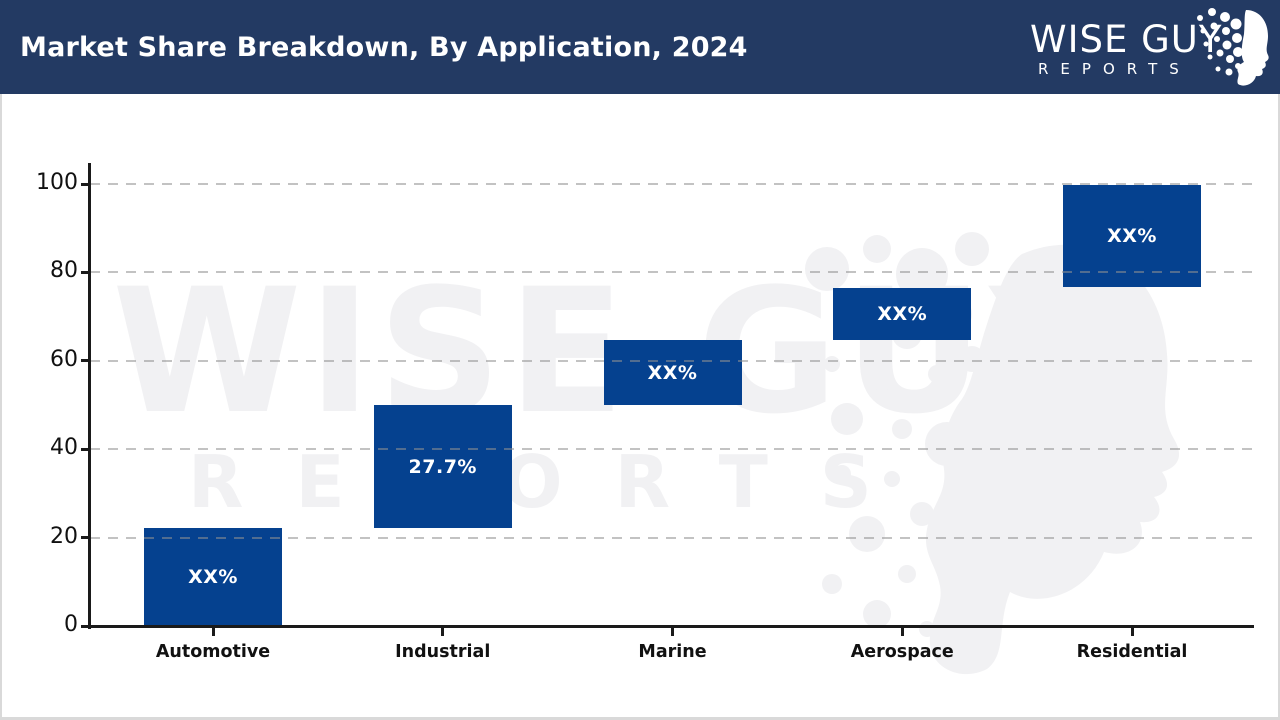 This screenshot has height=720, width=1280. I want to click on y-tick-label: 20, so click(64, 536).